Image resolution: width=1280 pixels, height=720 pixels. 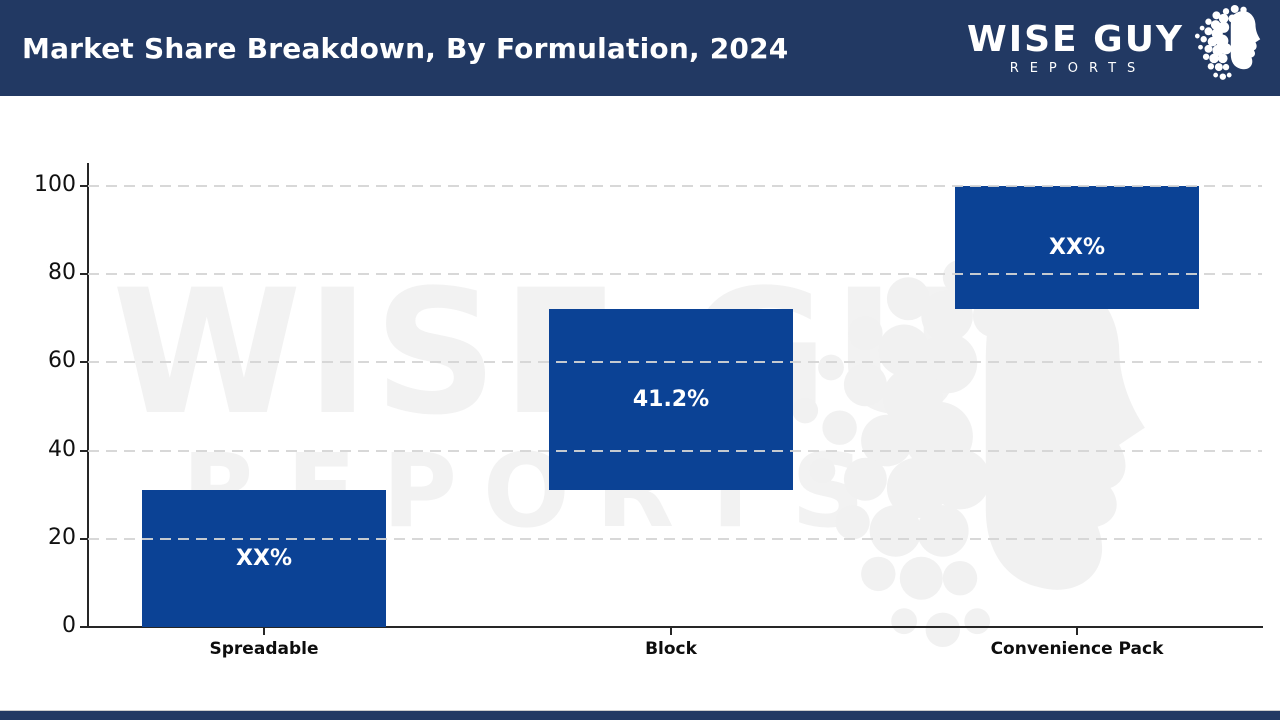 I want to click on footer-bar, so click(x=640, y=715).